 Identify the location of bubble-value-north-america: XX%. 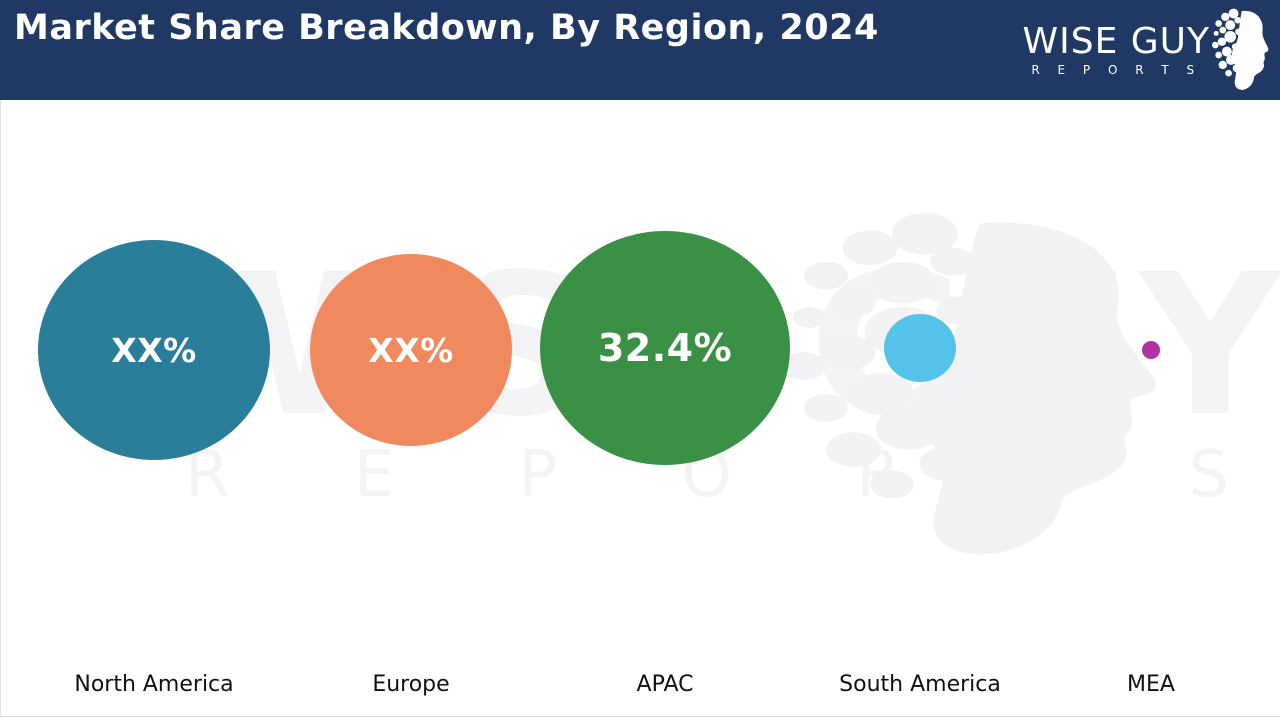
(154, 350).